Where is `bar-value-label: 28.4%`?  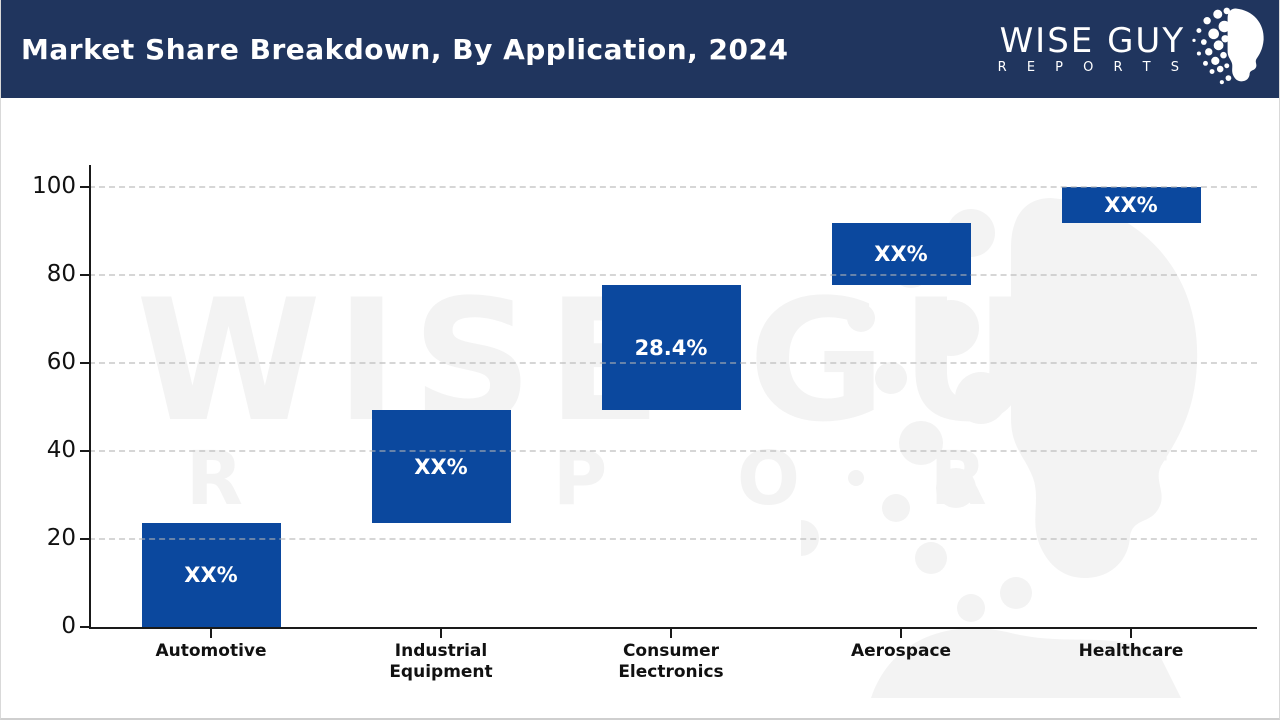 bar-value-label: 28.4% is located at coordinates (671, 347).